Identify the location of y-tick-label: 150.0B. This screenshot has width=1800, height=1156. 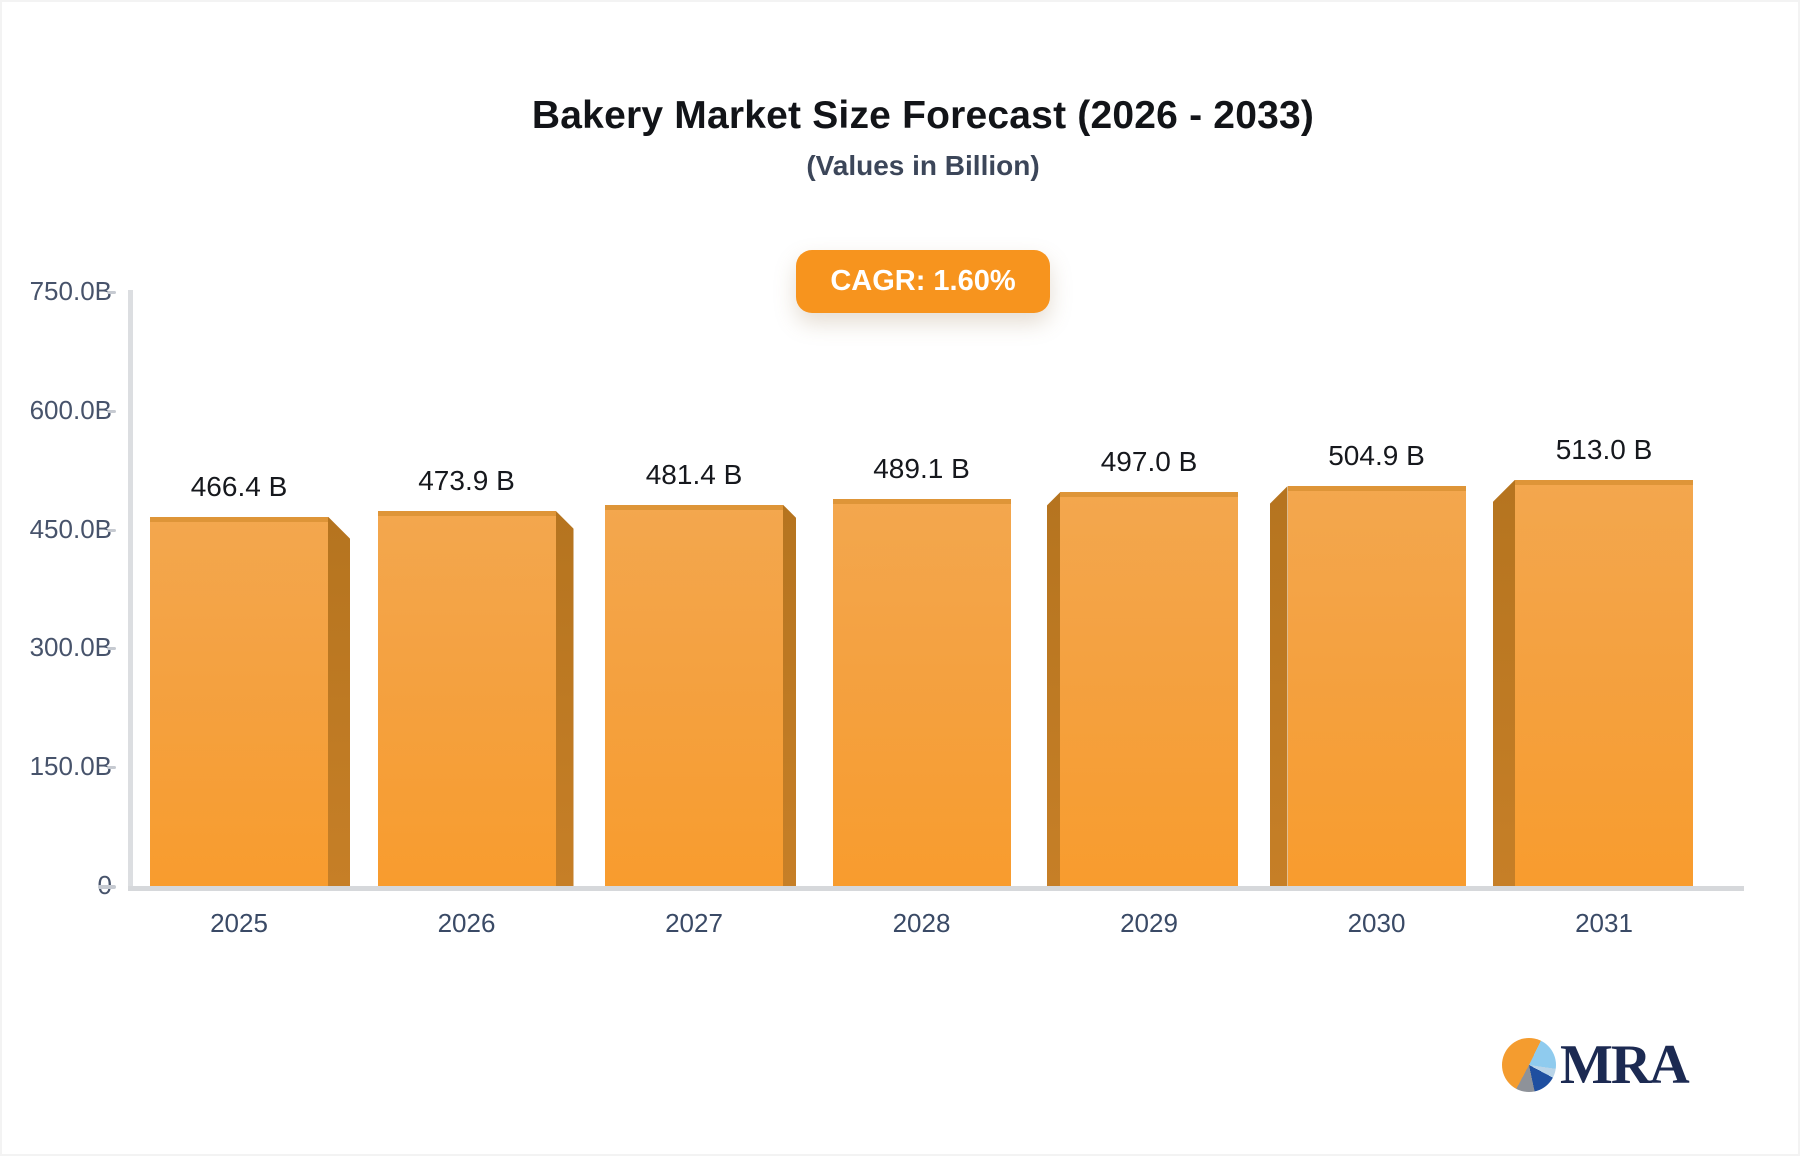
(70, 766).